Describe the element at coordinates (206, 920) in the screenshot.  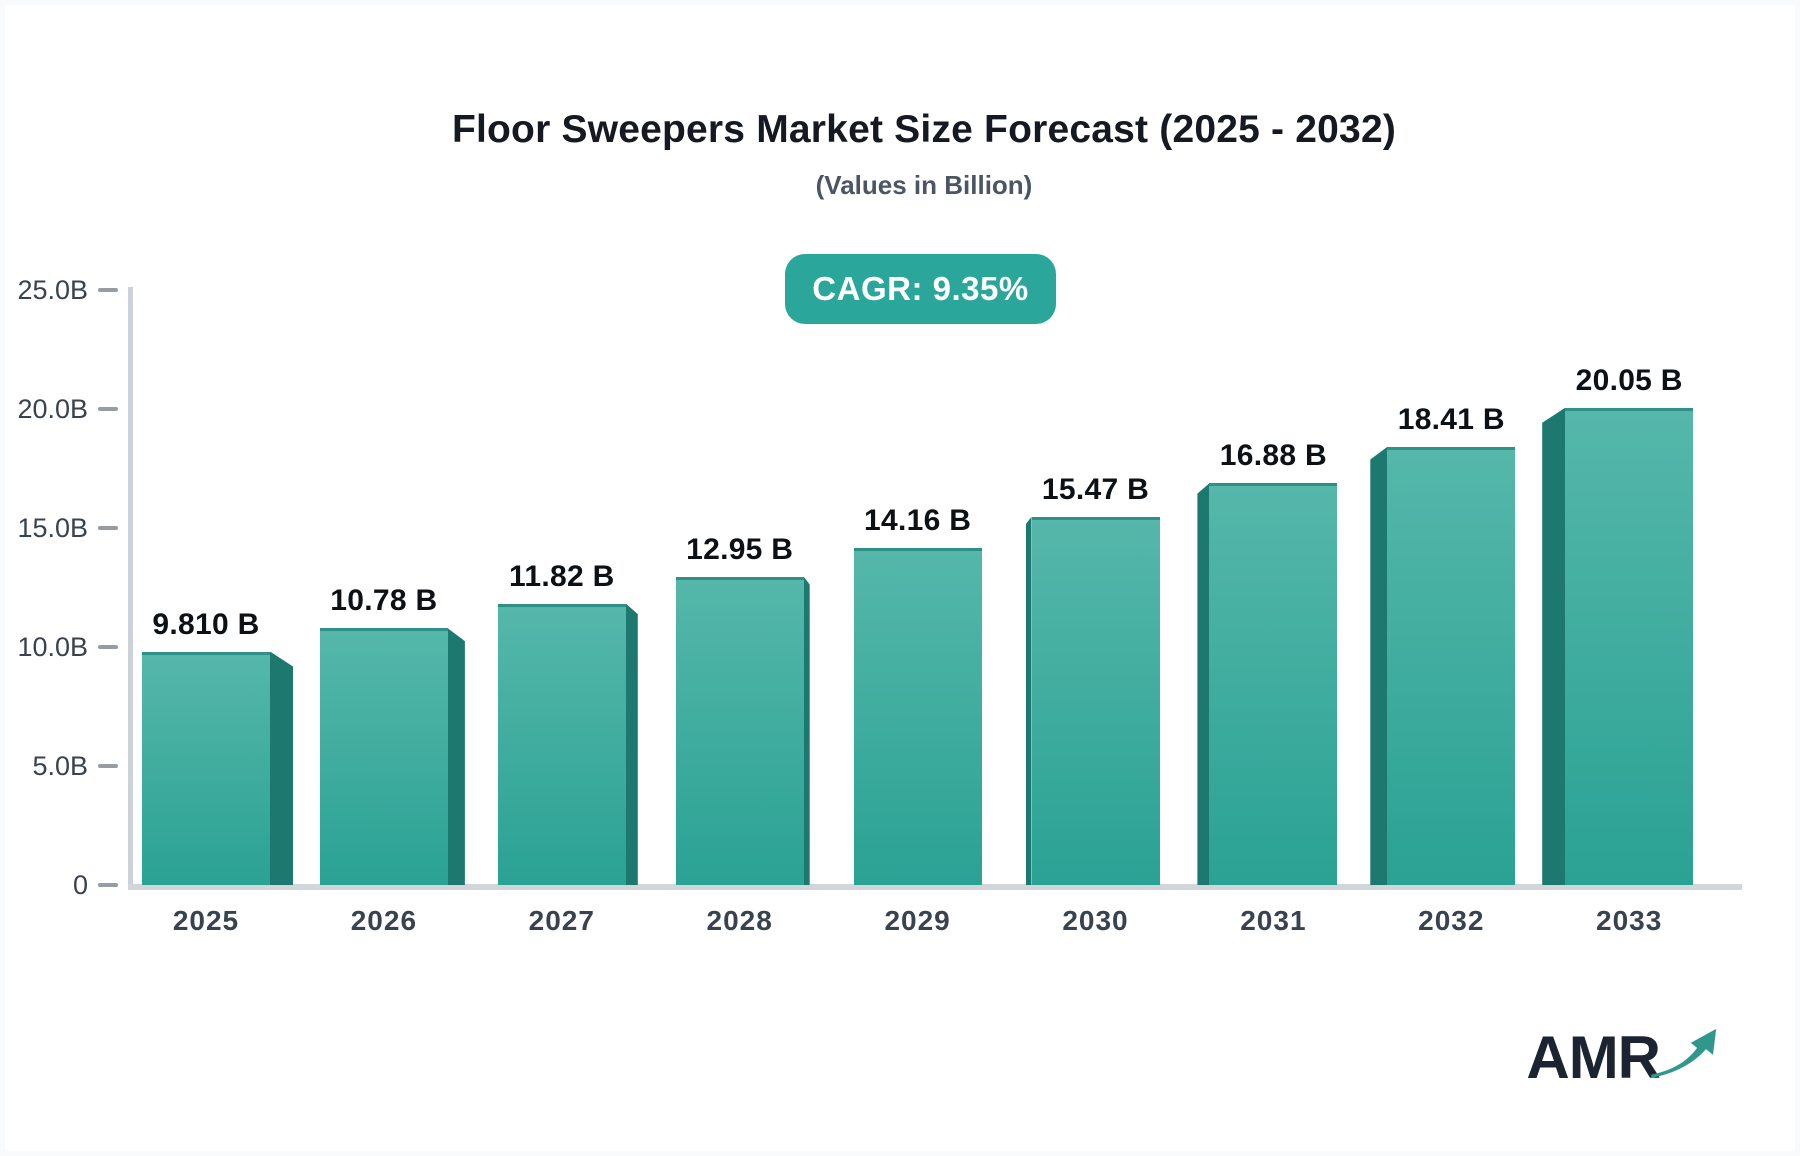
I see `x-tick-label-2025: 2025` at that location.